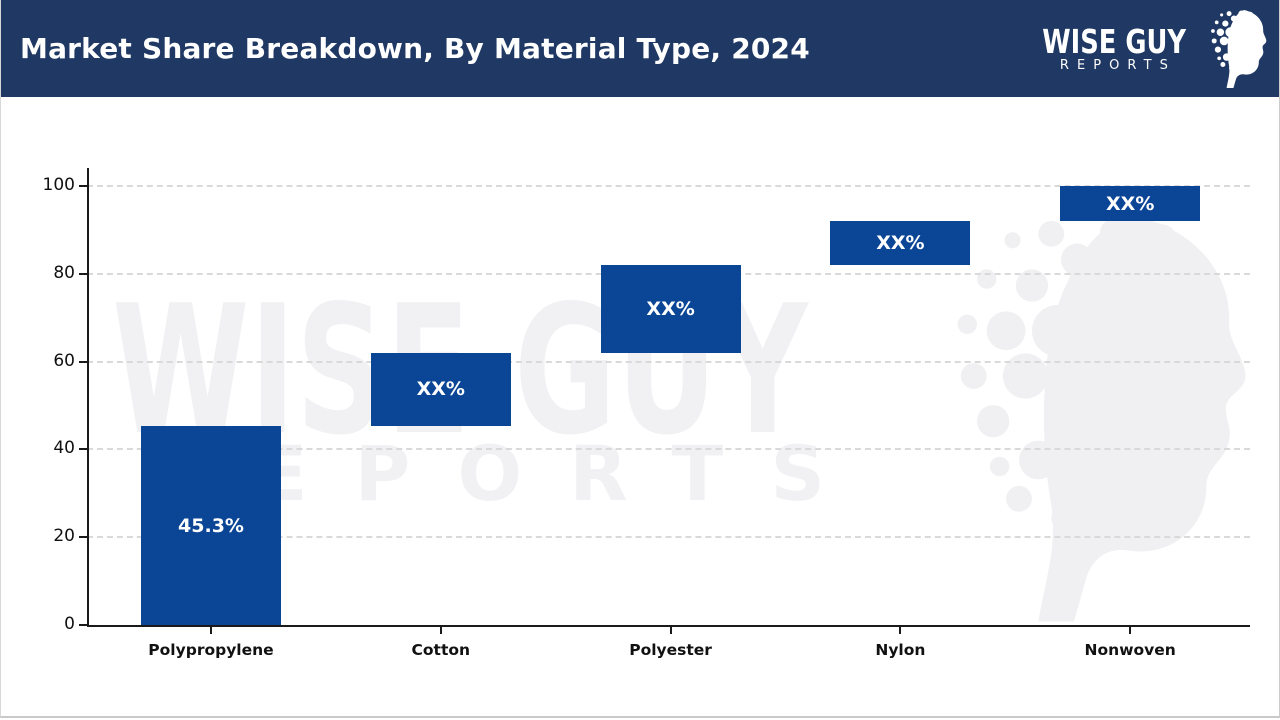  I want to click on bar-nonwoven: XX%, so click(1130, 204).